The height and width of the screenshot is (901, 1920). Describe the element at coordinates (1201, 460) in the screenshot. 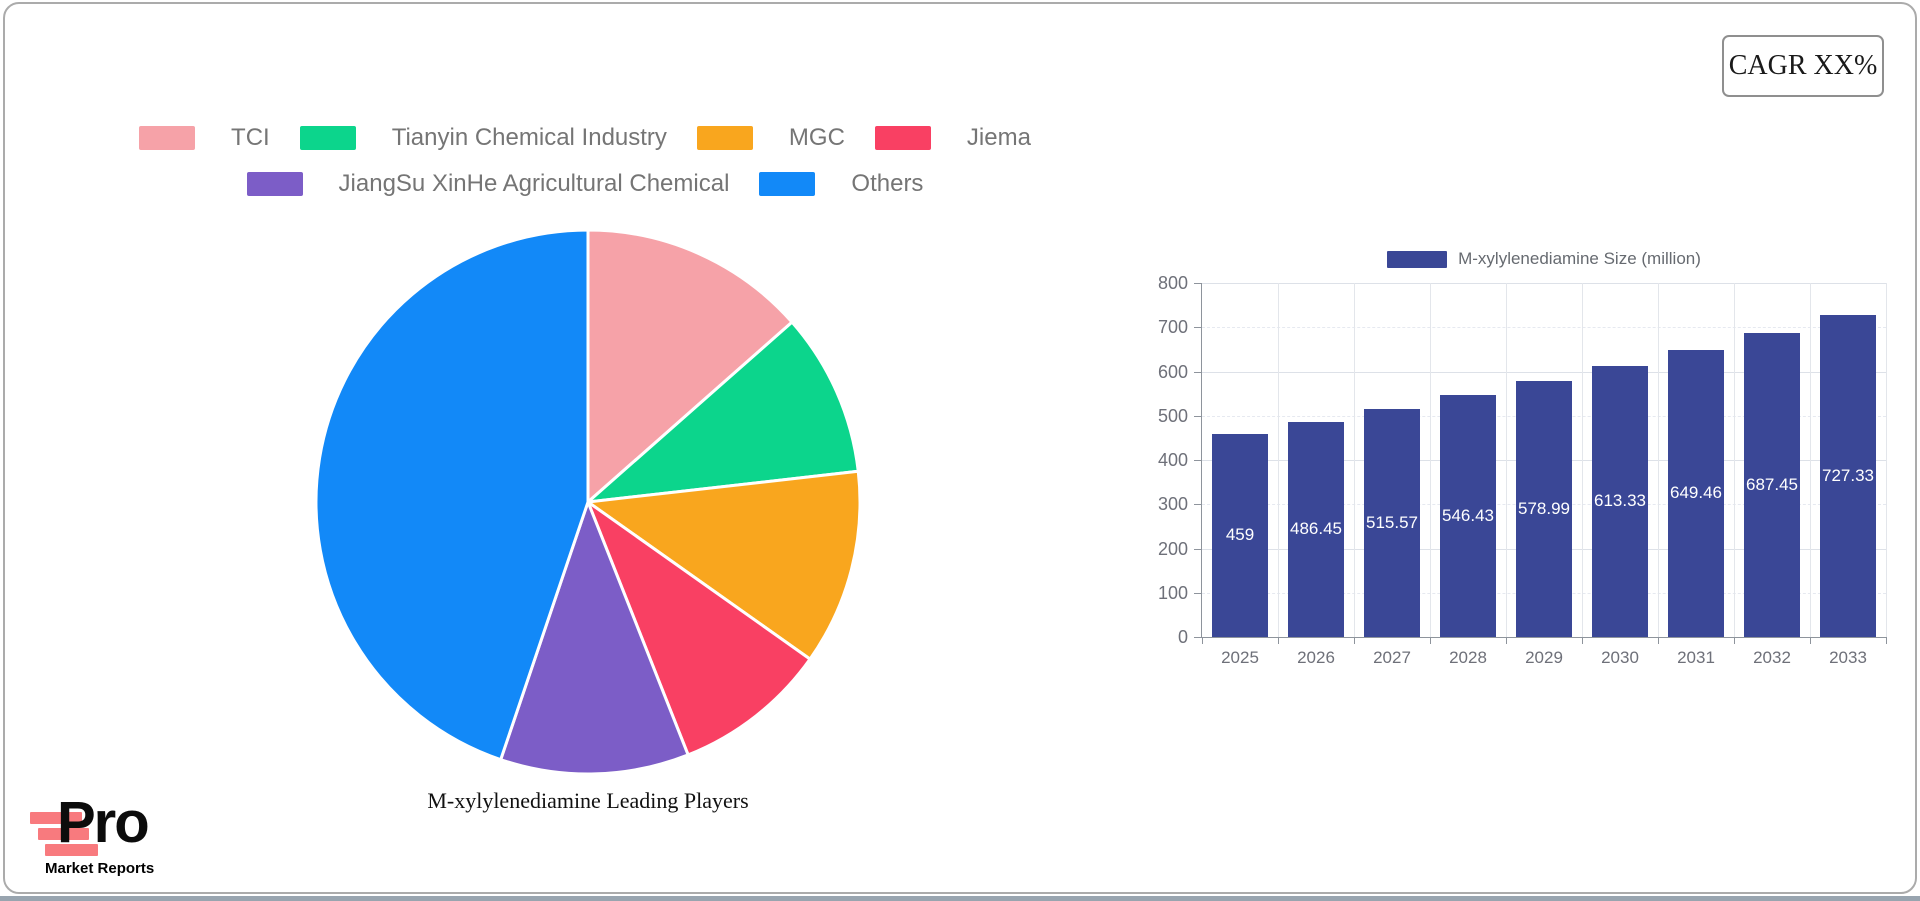

I see `y-axis-line` at that location.